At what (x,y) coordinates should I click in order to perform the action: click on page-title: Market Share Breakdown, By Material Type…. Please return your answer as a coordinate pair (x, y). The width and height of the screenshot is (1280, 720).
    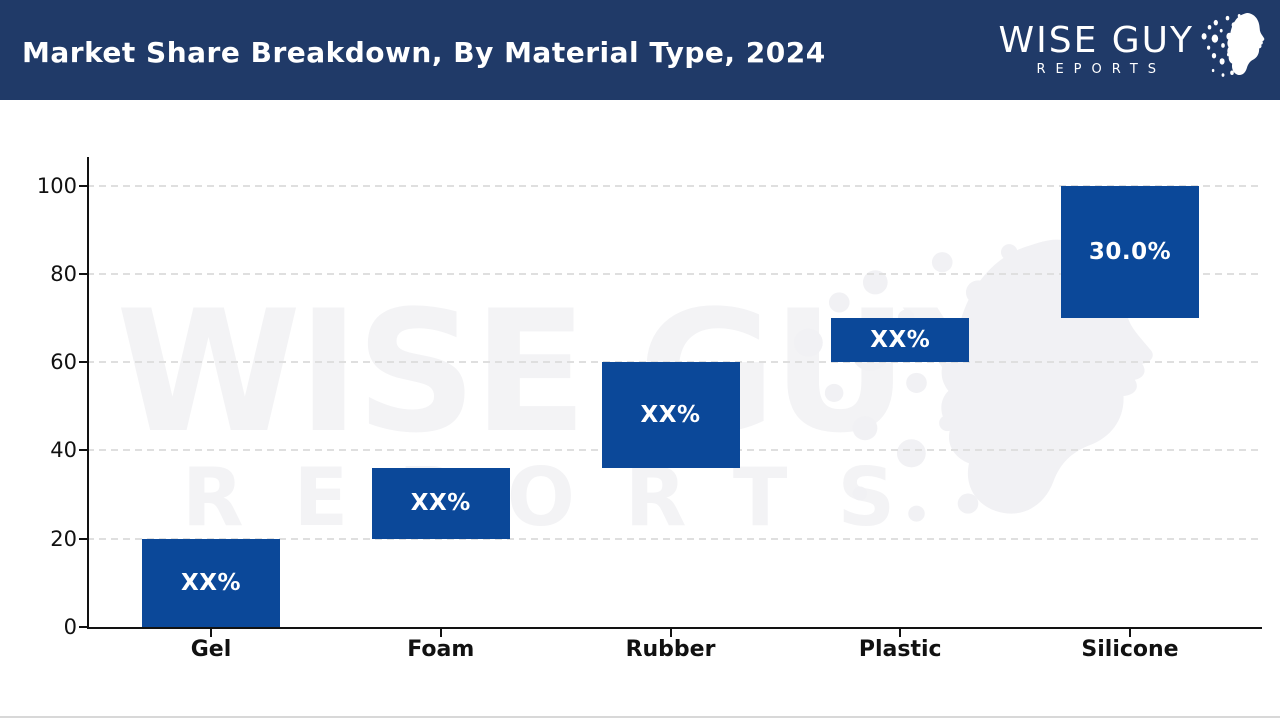
    Looking at the image, I should click on (424, 52).